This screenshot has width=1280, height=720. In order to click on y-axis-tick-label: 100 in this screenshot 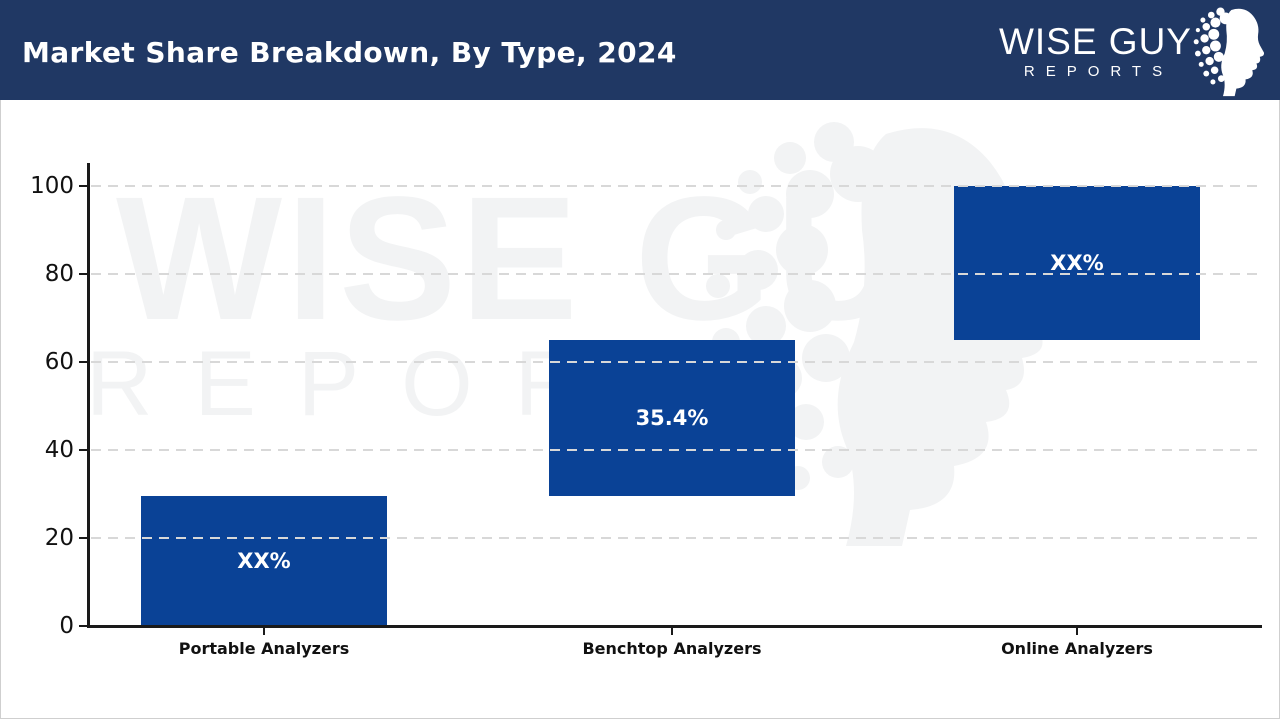, I will do `click(52, 186)`.